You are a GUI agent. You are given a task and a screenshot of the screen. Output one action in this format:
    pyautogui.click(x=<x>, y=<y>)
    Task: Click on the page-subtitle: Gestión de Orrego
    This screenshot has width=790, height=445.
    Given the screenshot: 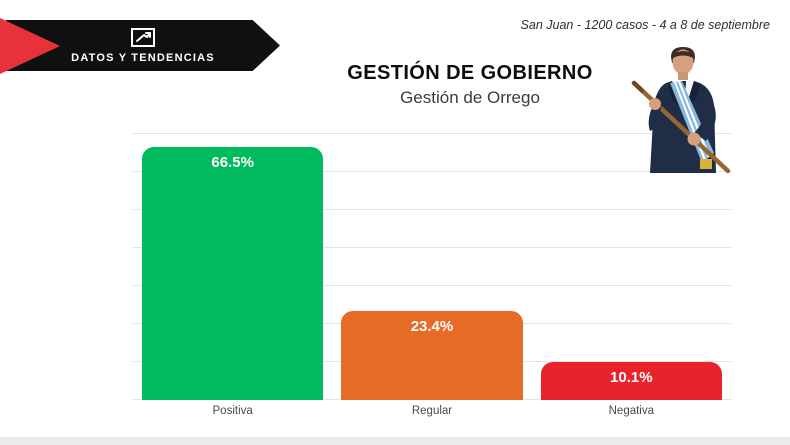 What is the action you would take?
    pyautogui.click(x=470, y=97)
    